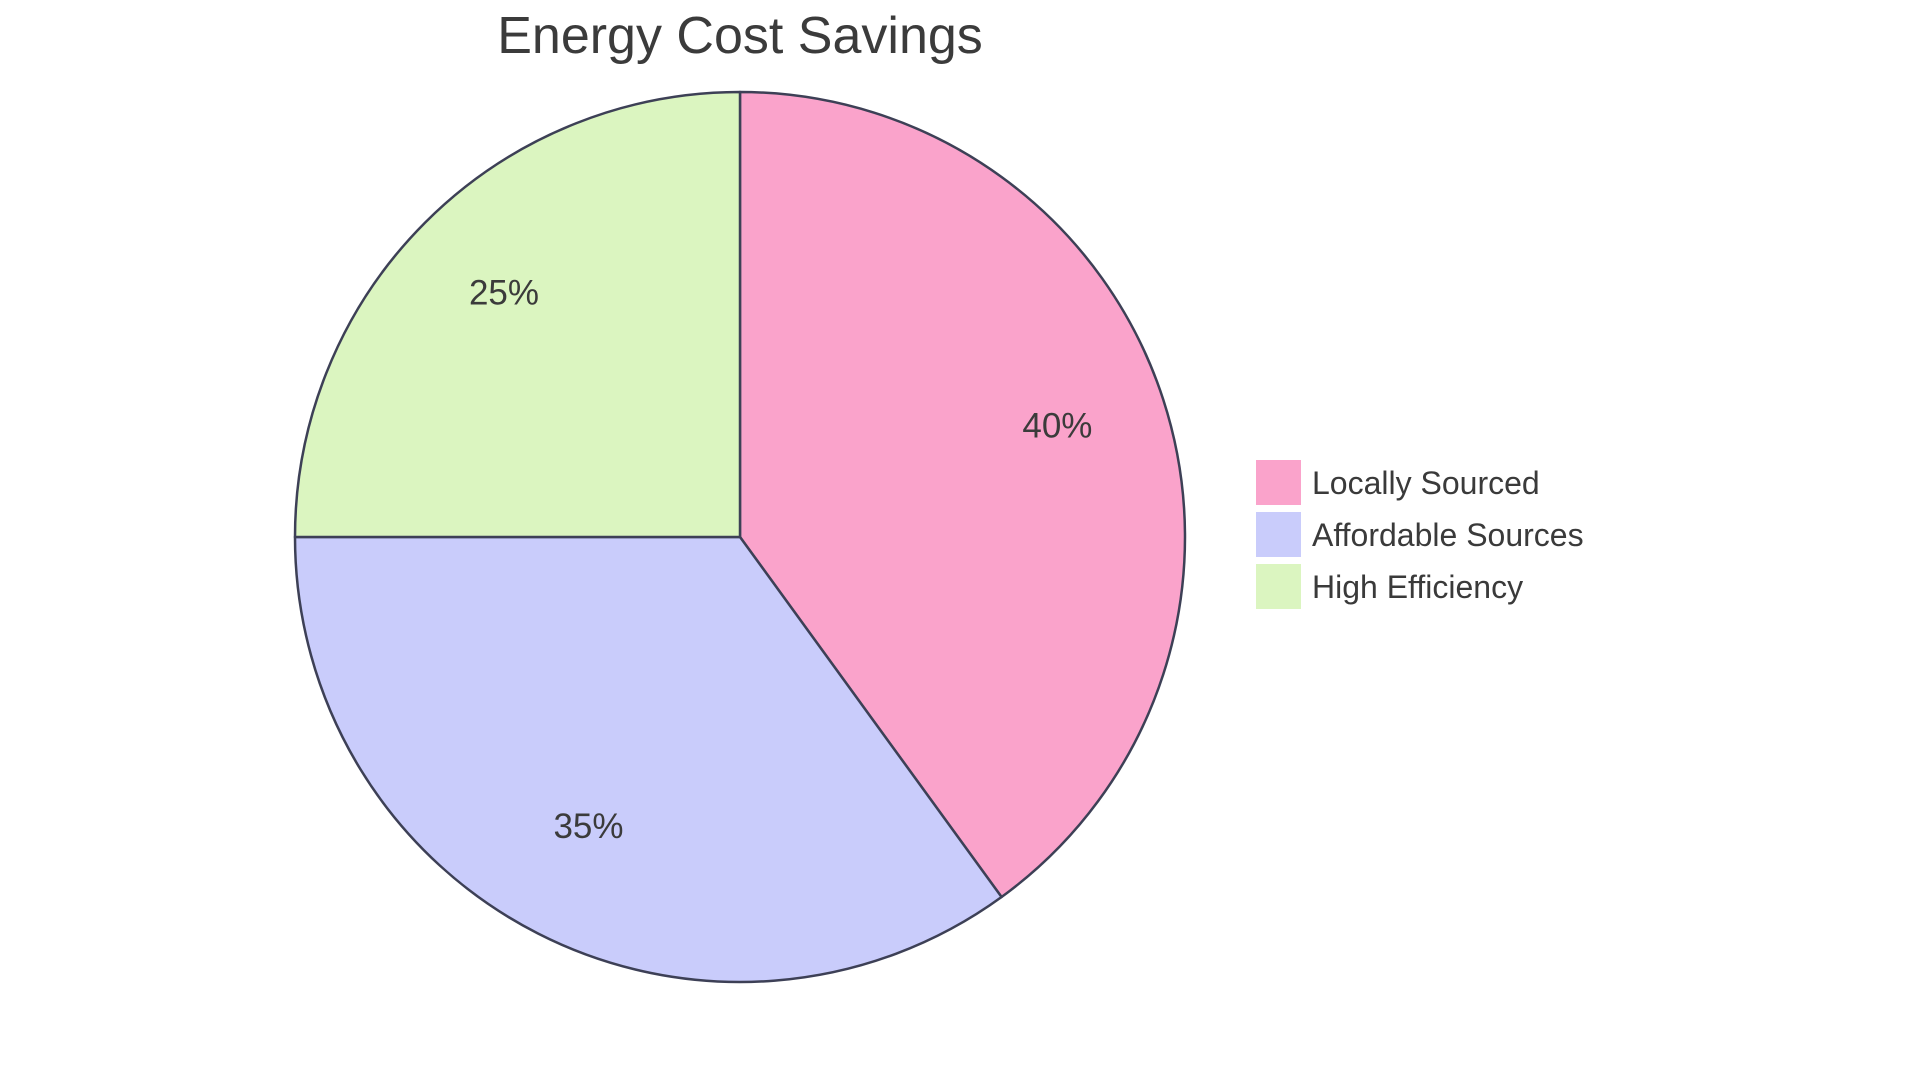 Image resolution: width=1920 pixels, height=1083 pixels. Describe the element at coordinates (1278, 482) in the screenshot. I see `legend-swatch-locally-sourced` at that location.